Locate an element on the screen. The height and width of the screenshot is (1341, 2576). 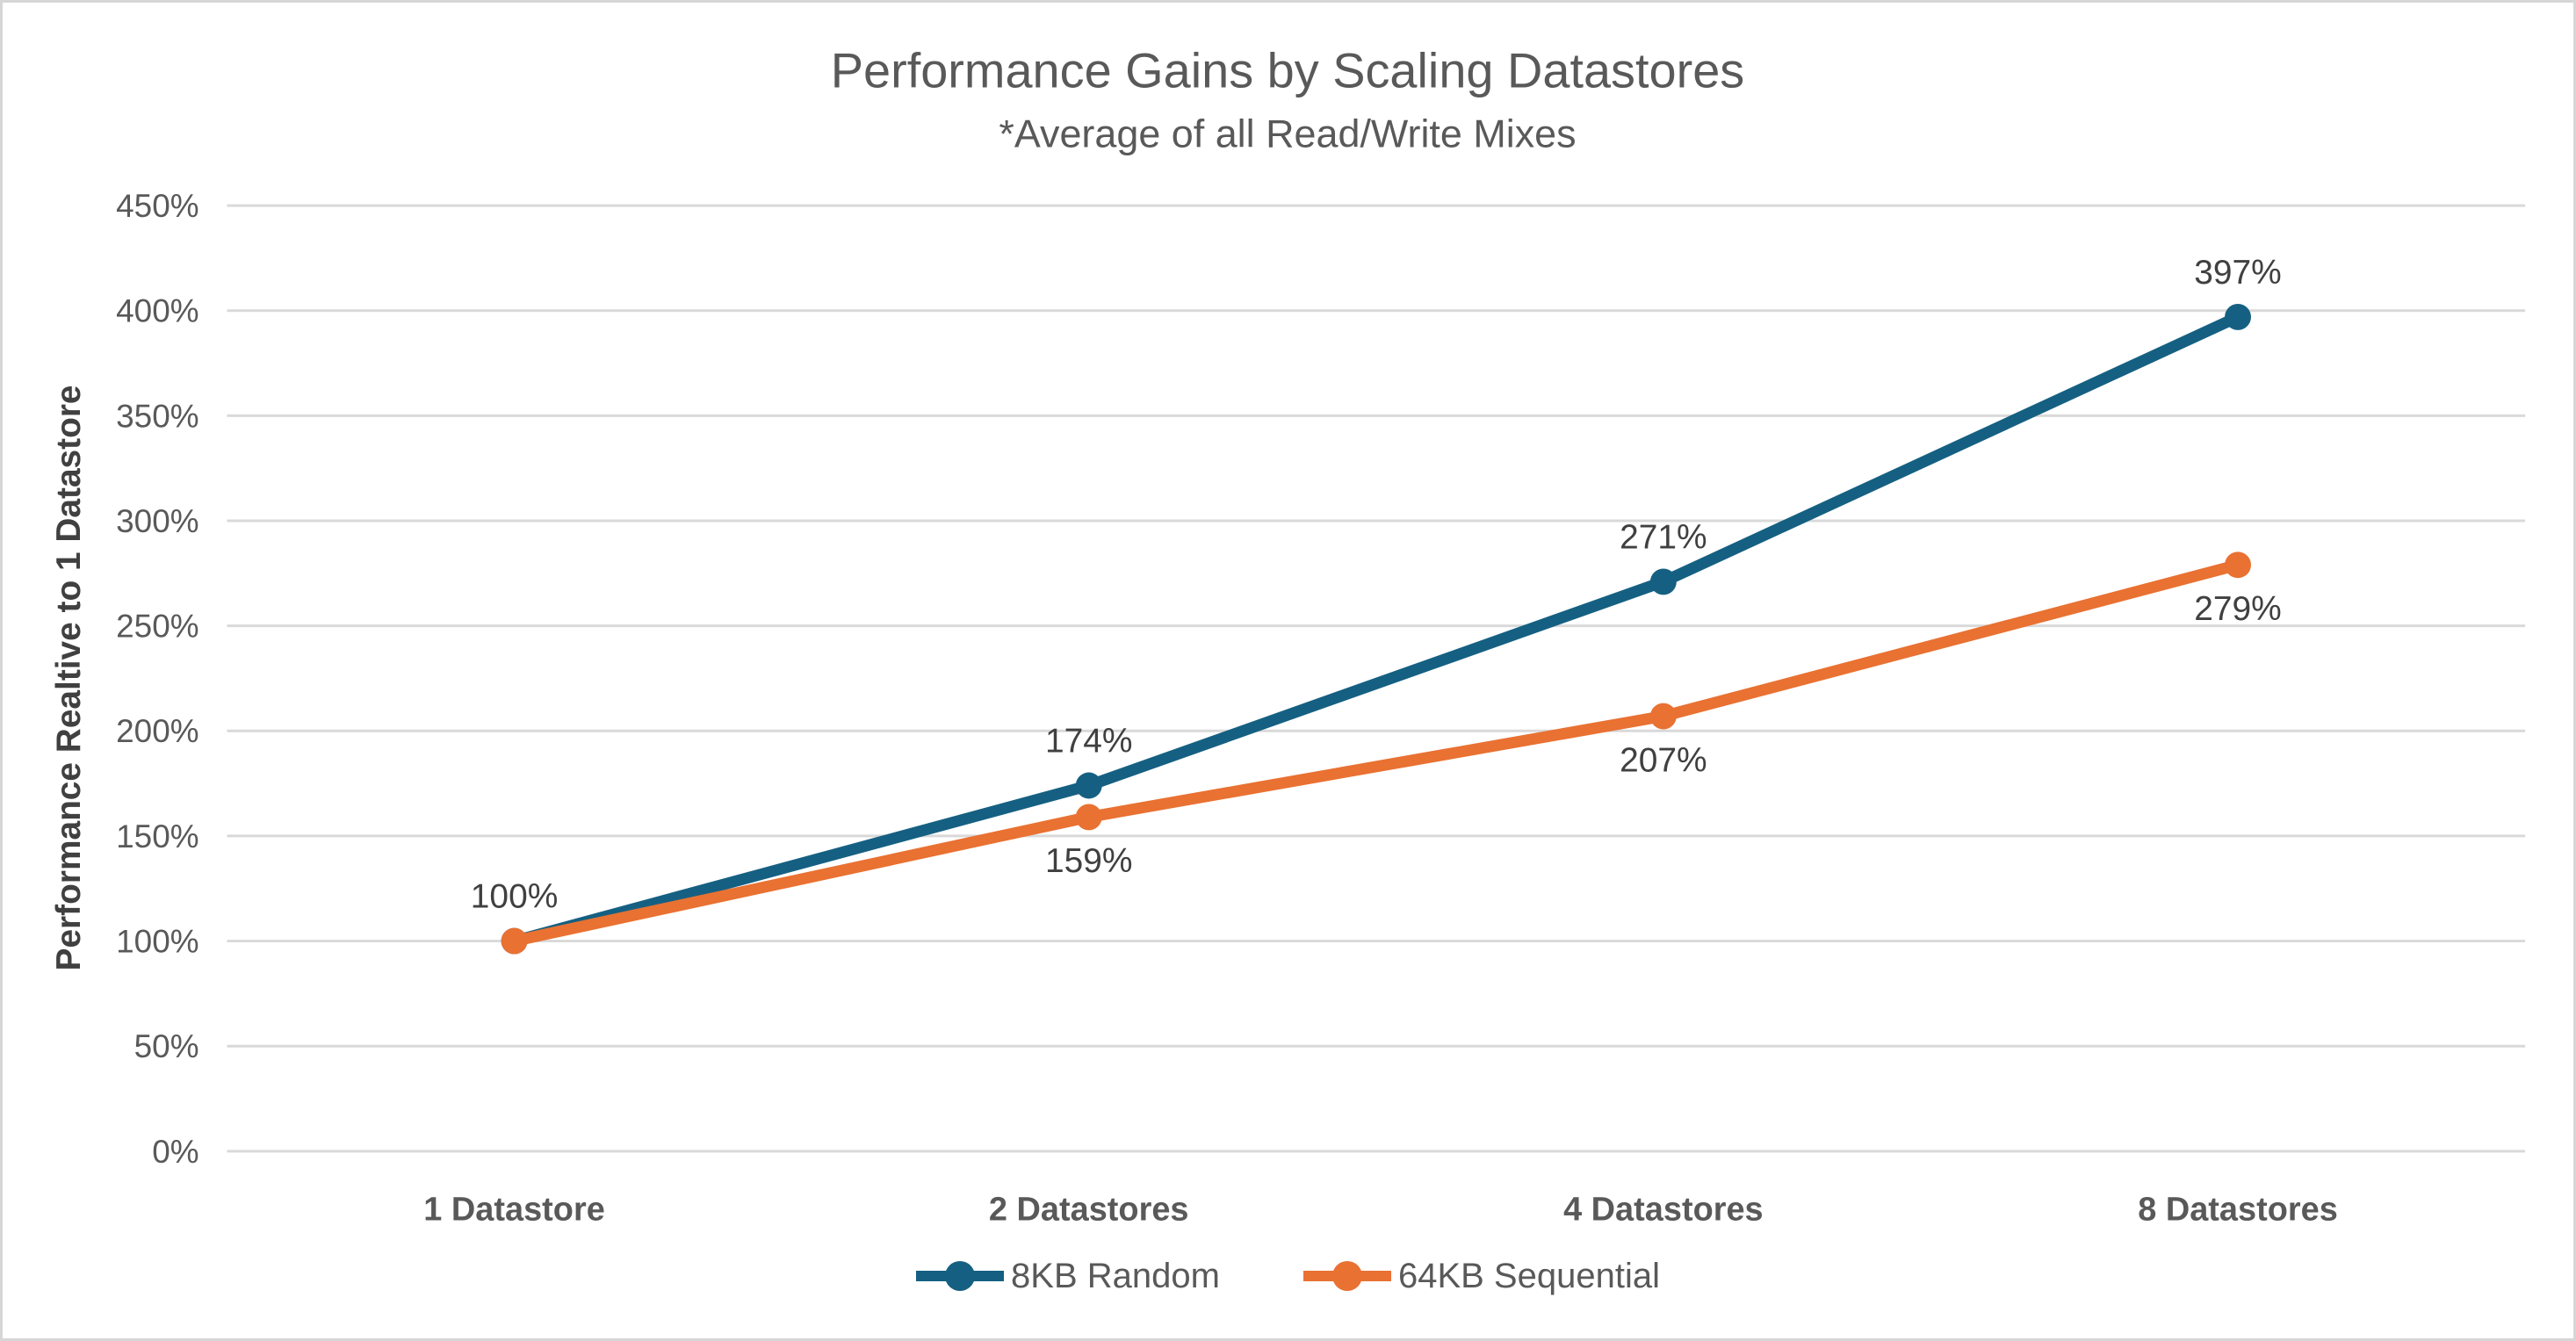
y-tick-label: 0% is located at coordinates (175, 1152).